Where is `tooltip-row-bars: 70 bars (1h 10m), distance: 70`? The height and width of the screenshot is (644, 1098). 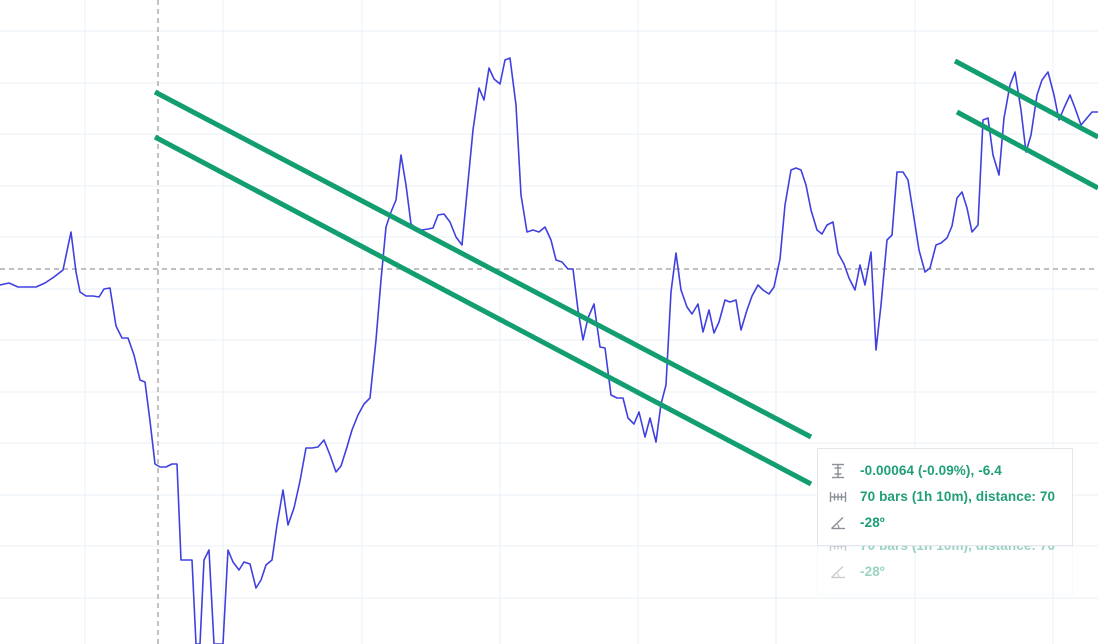 tooltip-row-bars: 70 bars (1h 10m), distance: 70 is located at coordinates (944, 497).